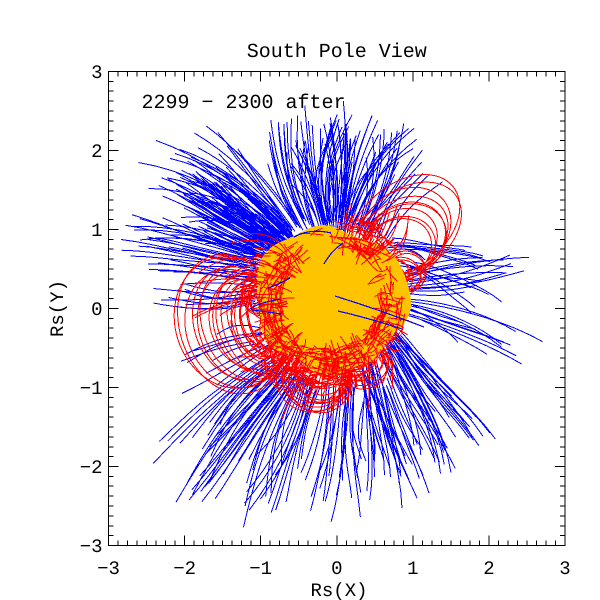 The height and width of the screenshot is (600, 600). Describe the element at coordinates (58, 308) in the screenshot. I see `svg-text: Rs(Y)` at that location.